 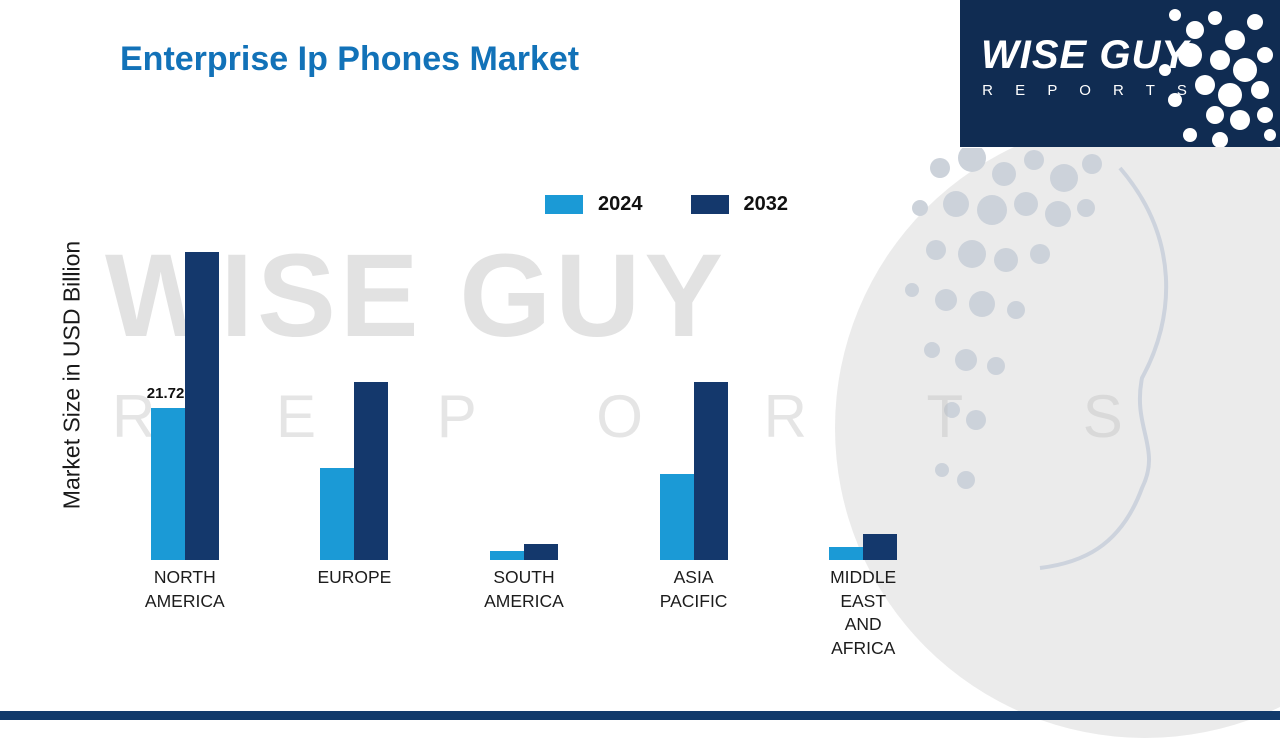 What do you see at coordinates (1085, 55) in the screenshot?
I see `logo-wordmark: WISE GUY` at bounding box center [1085, 55].